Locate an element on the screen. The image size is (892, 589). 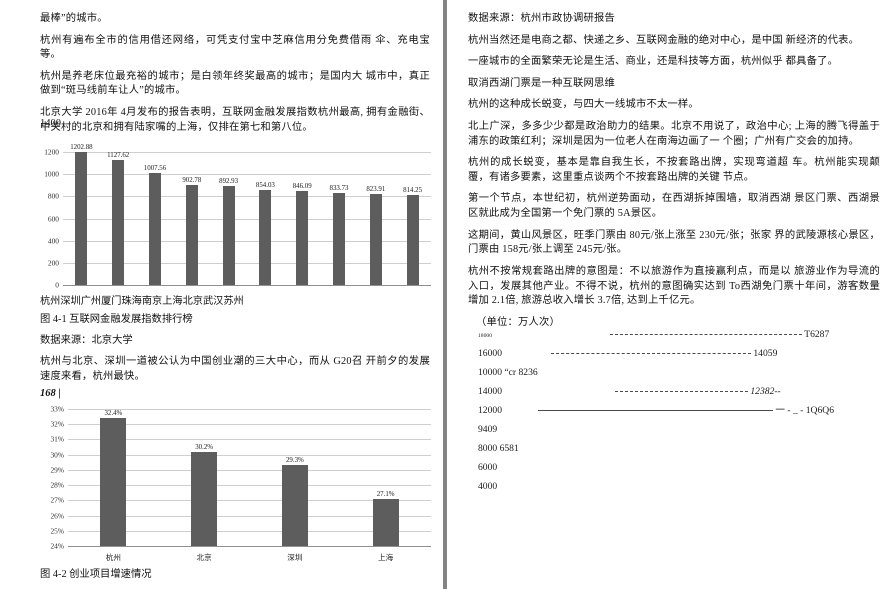
y-axis-tick-label: 600 is located at coordinates (53, 218).